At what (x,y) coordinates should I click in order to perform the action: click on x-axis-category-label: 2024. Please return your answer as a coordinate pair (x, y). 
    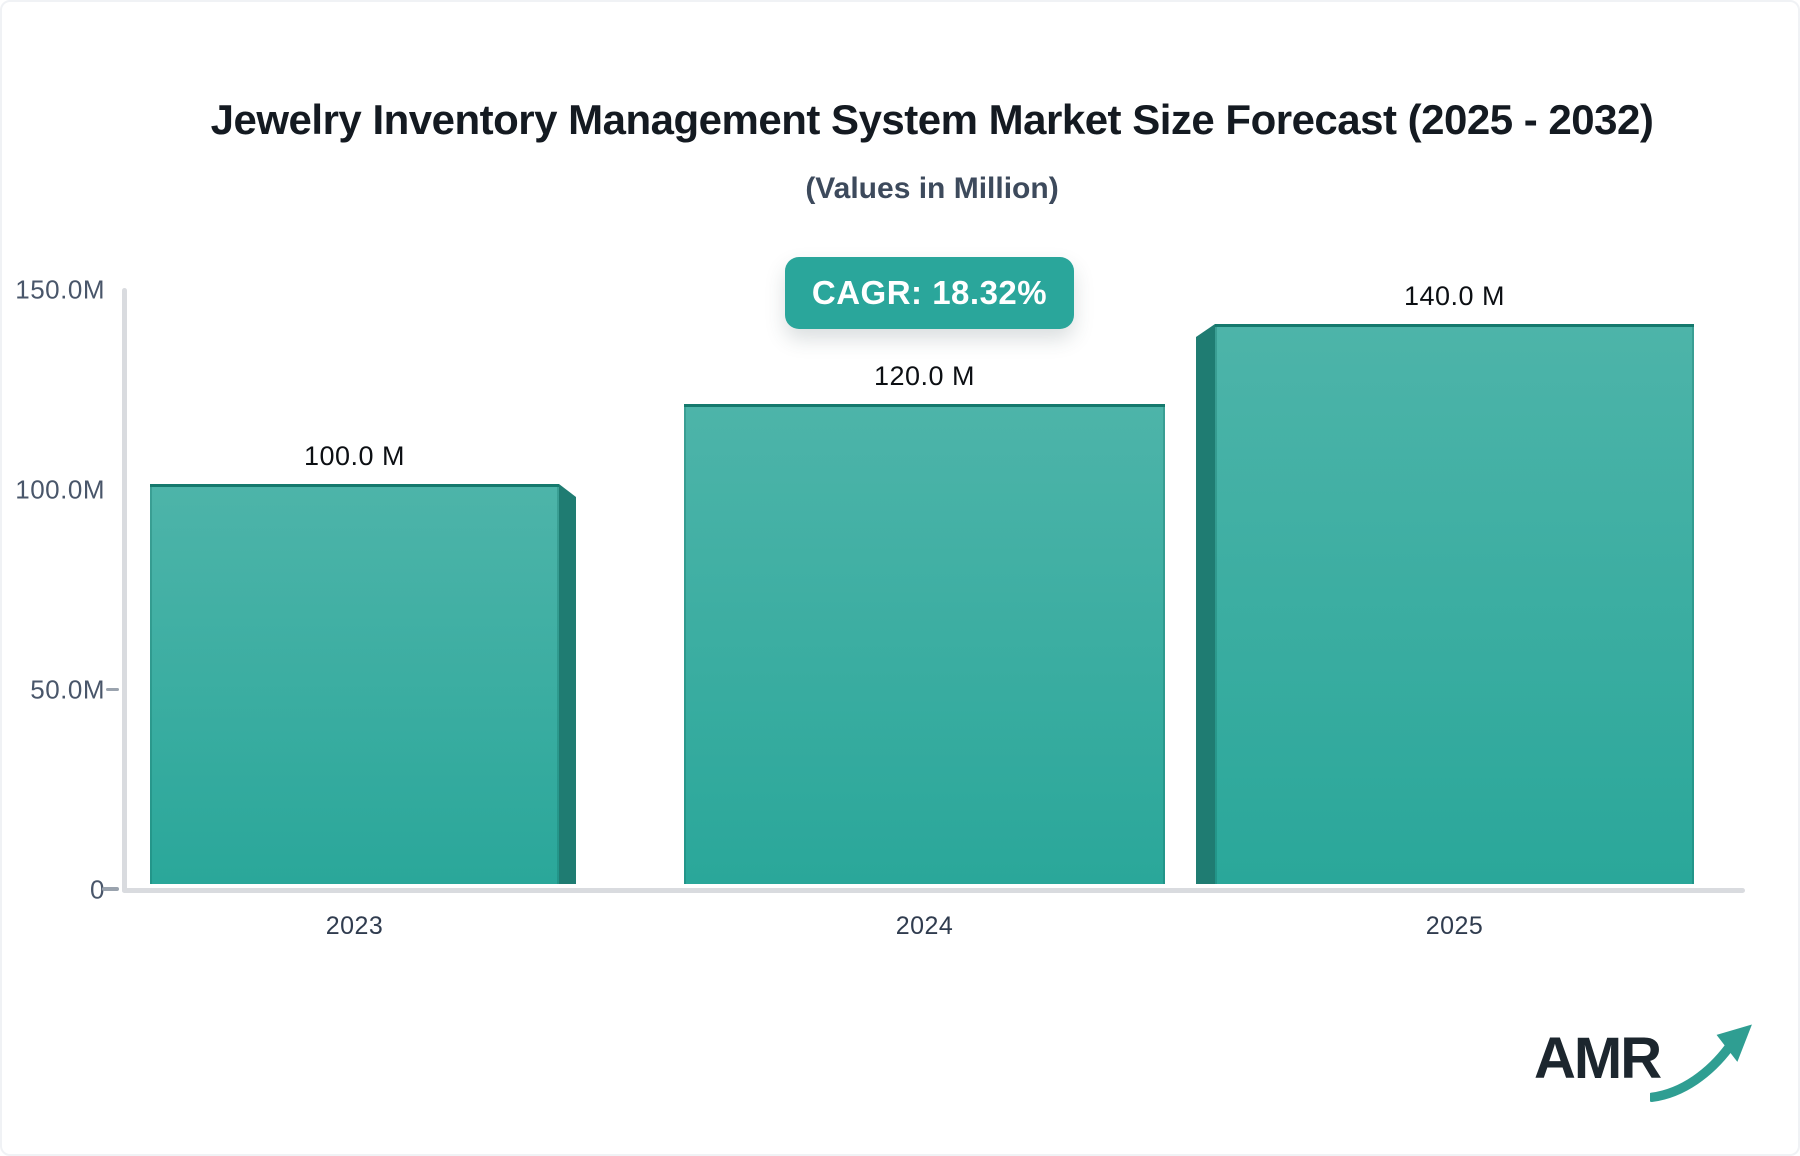
    Looking at the image, I should click on (924, 926).